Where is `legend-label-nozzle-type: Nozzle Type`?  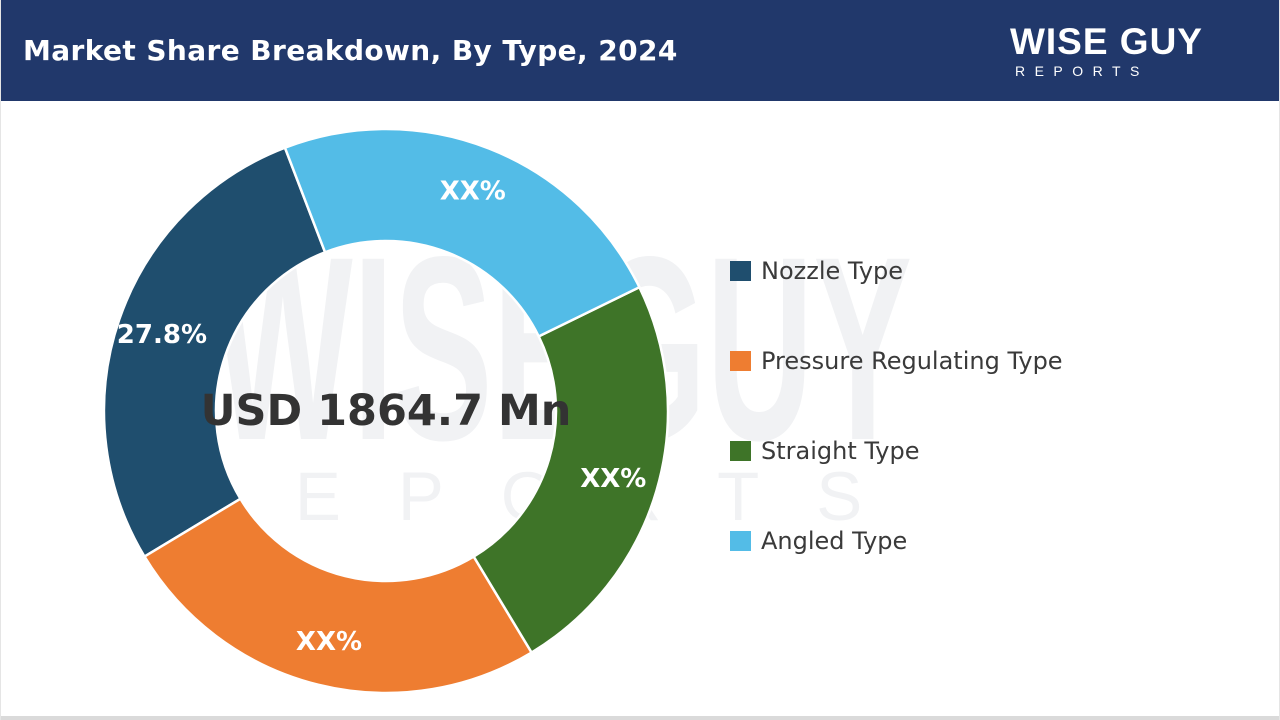 legend-label-nozzle-type: Nozzle Type is located at coordinates (832, 271).